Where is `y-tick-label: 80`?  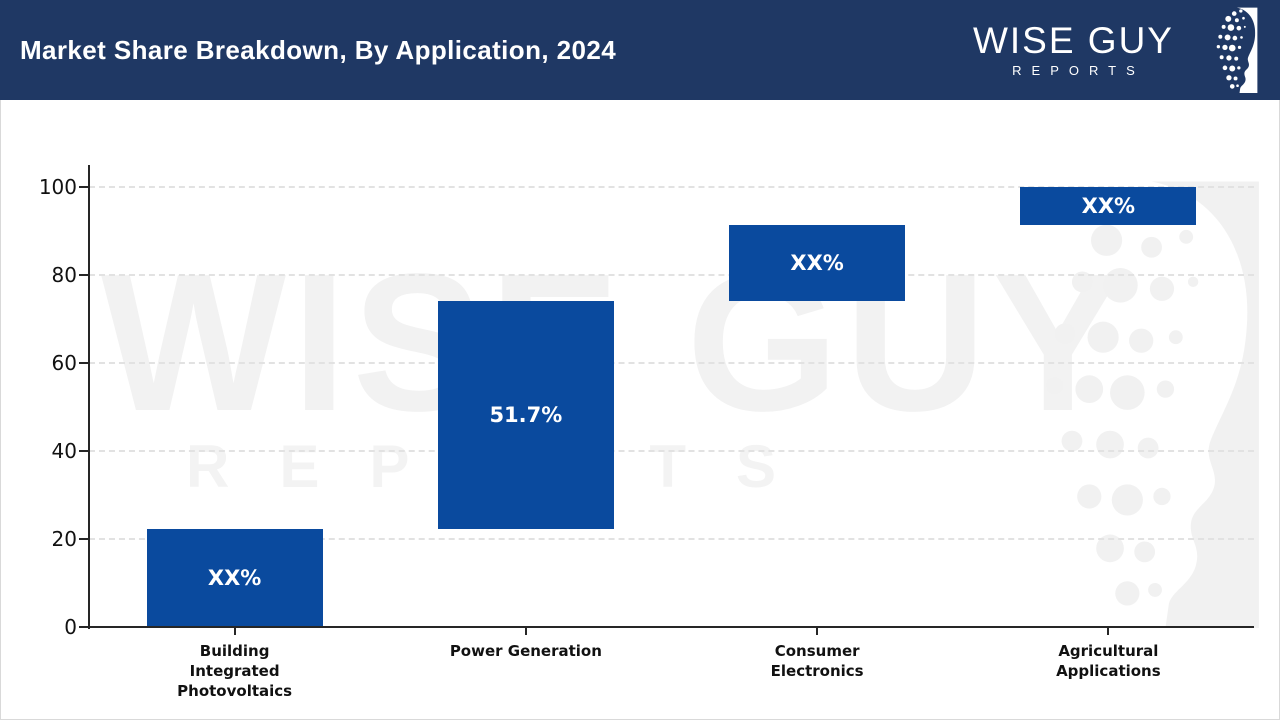 y-tick-label: 80 is located at coordinates (64, 275).